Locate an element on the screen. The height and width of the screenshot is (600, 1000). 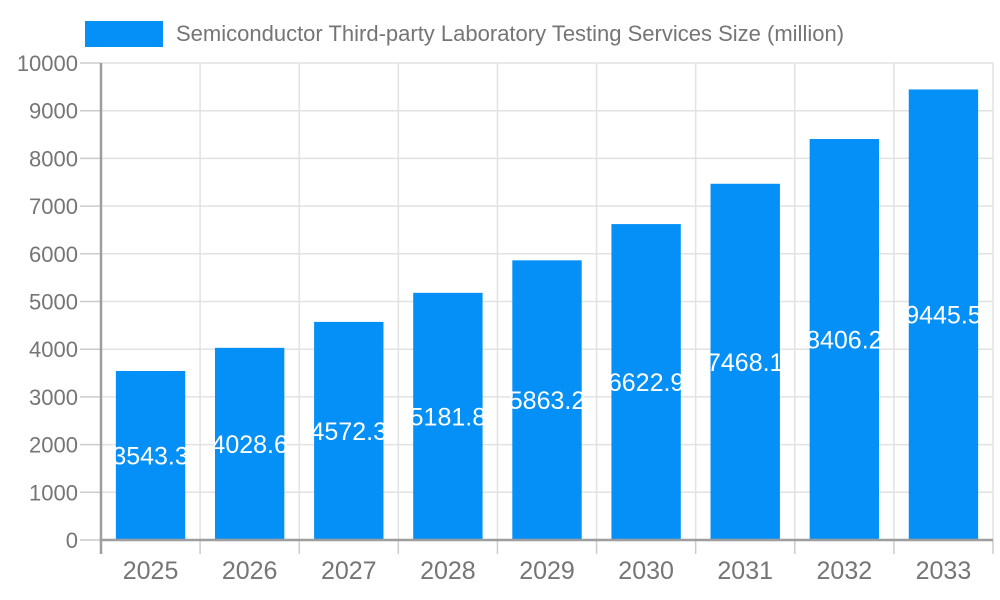
bar-2028 is located at coordinates (448, 416).